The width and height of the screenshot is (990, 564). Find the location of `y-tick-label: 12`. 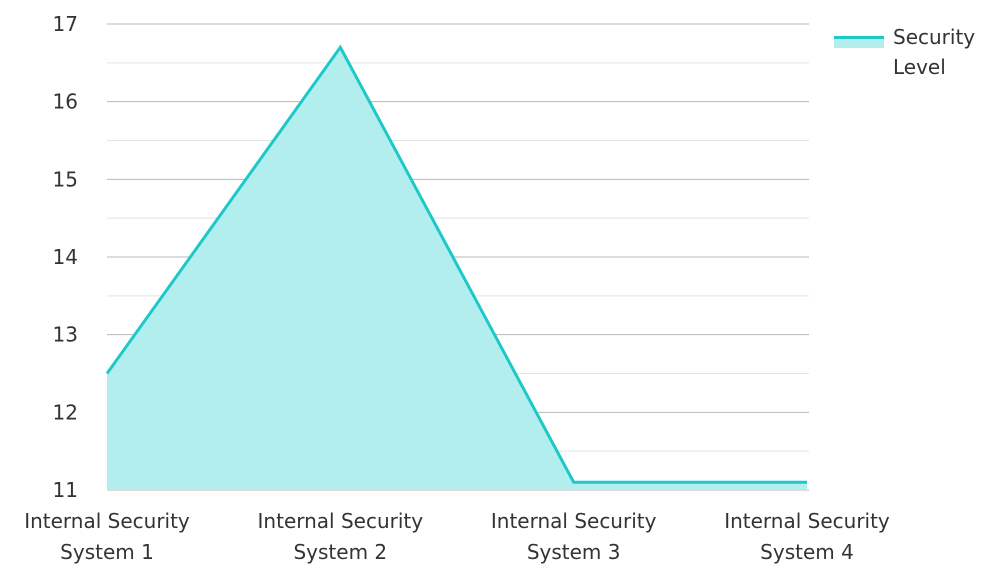

y-tick-label: 12 is located at coordinates (65, 412).